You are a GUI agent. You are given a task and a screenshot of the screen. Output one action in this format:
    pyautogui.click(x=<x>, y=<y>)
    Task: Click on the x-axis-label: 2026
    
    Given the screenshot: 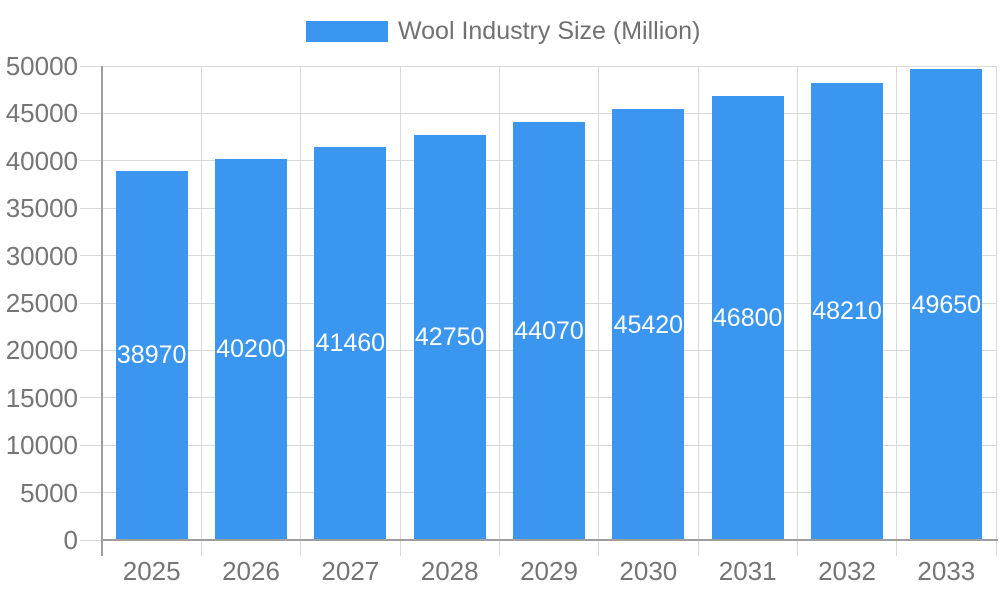 What is the action you would take?
    pyautogui.click(x=251, y=571)
    